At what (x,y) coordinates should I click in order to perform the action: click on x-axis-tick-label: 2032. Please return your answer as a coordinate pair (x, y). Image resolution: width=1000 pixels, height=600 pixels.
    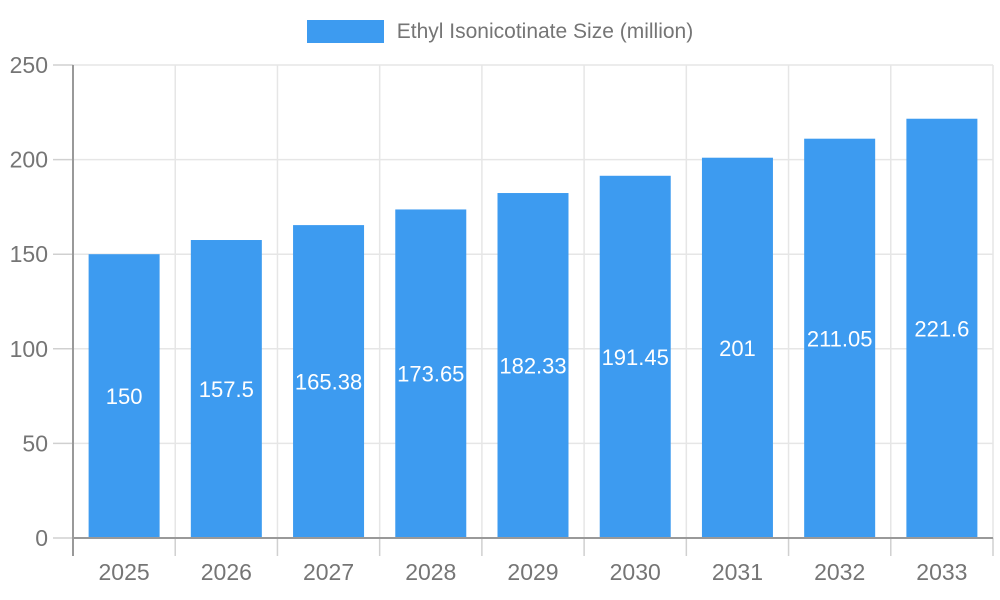
    Looking at the image, I should click on (839, 572).